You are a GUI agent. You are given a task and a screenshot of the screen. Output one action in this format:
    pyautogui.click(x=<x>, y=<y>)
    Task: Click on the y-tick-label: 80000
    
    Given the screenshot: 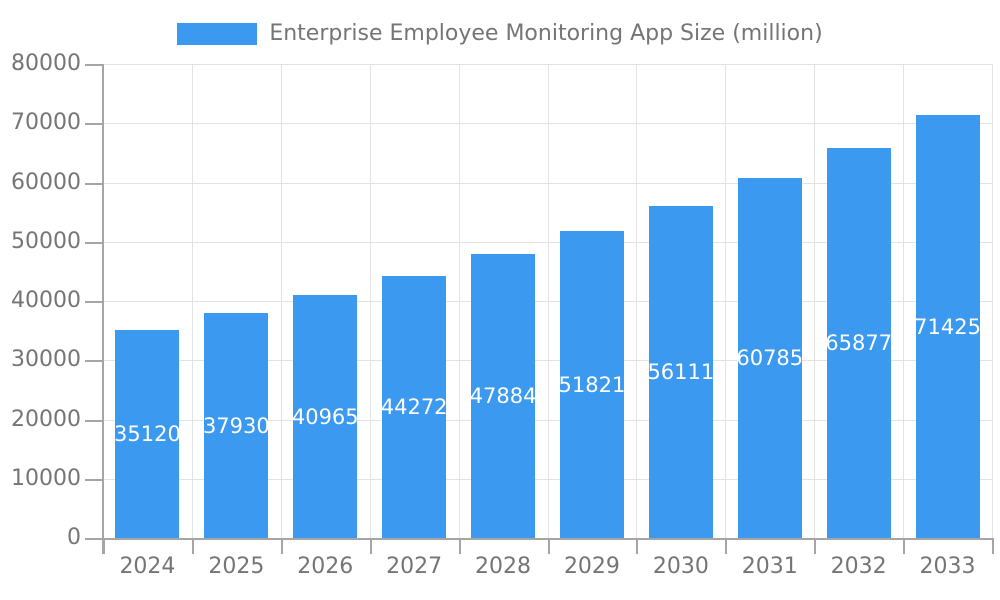 What is the action you would take?
    pyautogui.click(x=46, y=63)
    